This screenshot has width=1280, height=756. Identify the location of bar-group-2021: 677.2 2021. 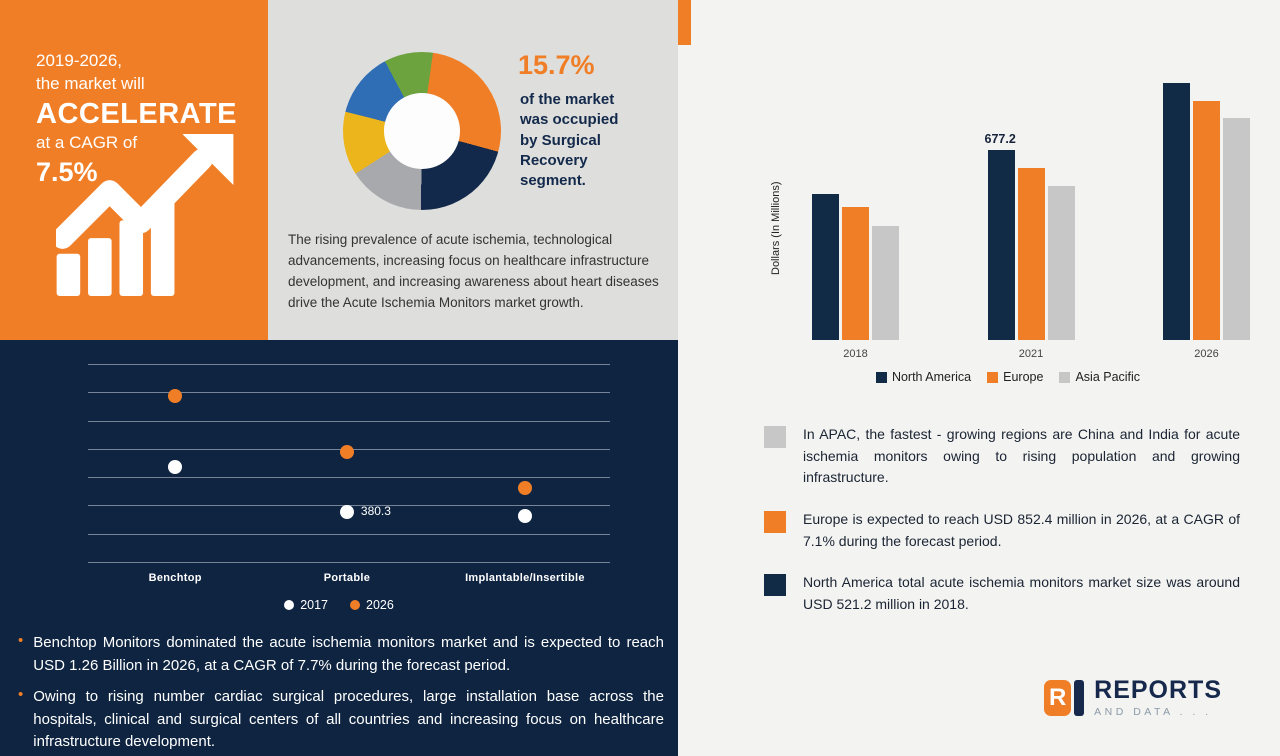
(1030, 219).